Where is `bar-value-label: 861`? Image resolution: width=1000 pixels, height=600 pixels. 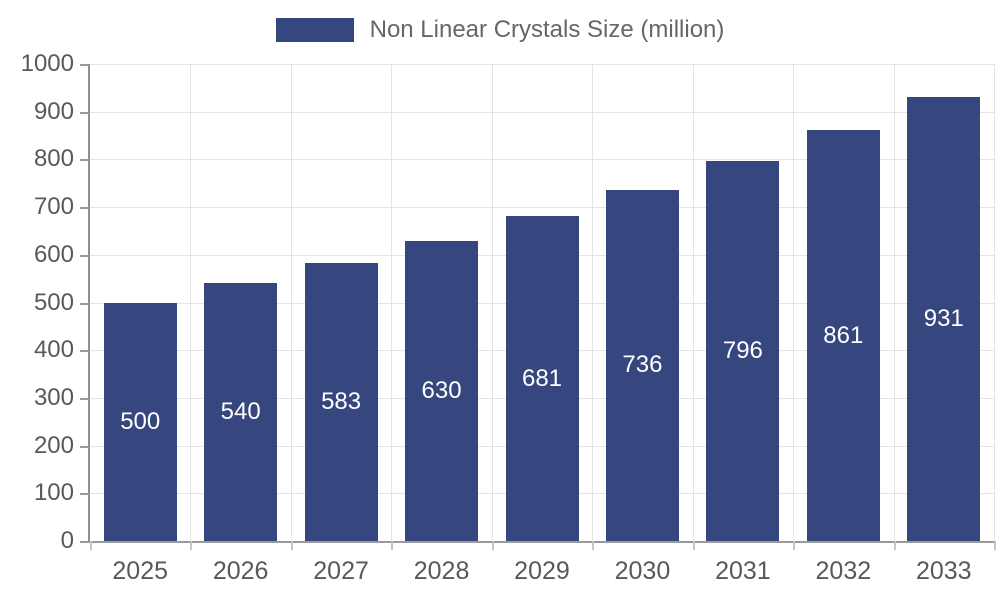
bar-value-label: 861 is located at coordinates (843, 335).